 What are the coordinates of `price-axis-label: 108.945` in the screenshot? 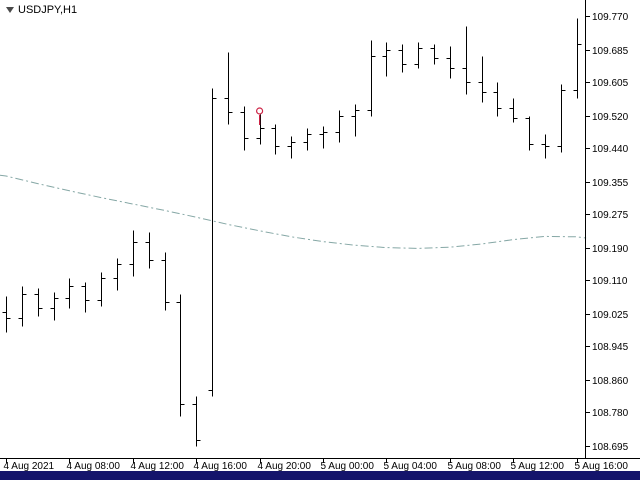 It's located at (610, 347).